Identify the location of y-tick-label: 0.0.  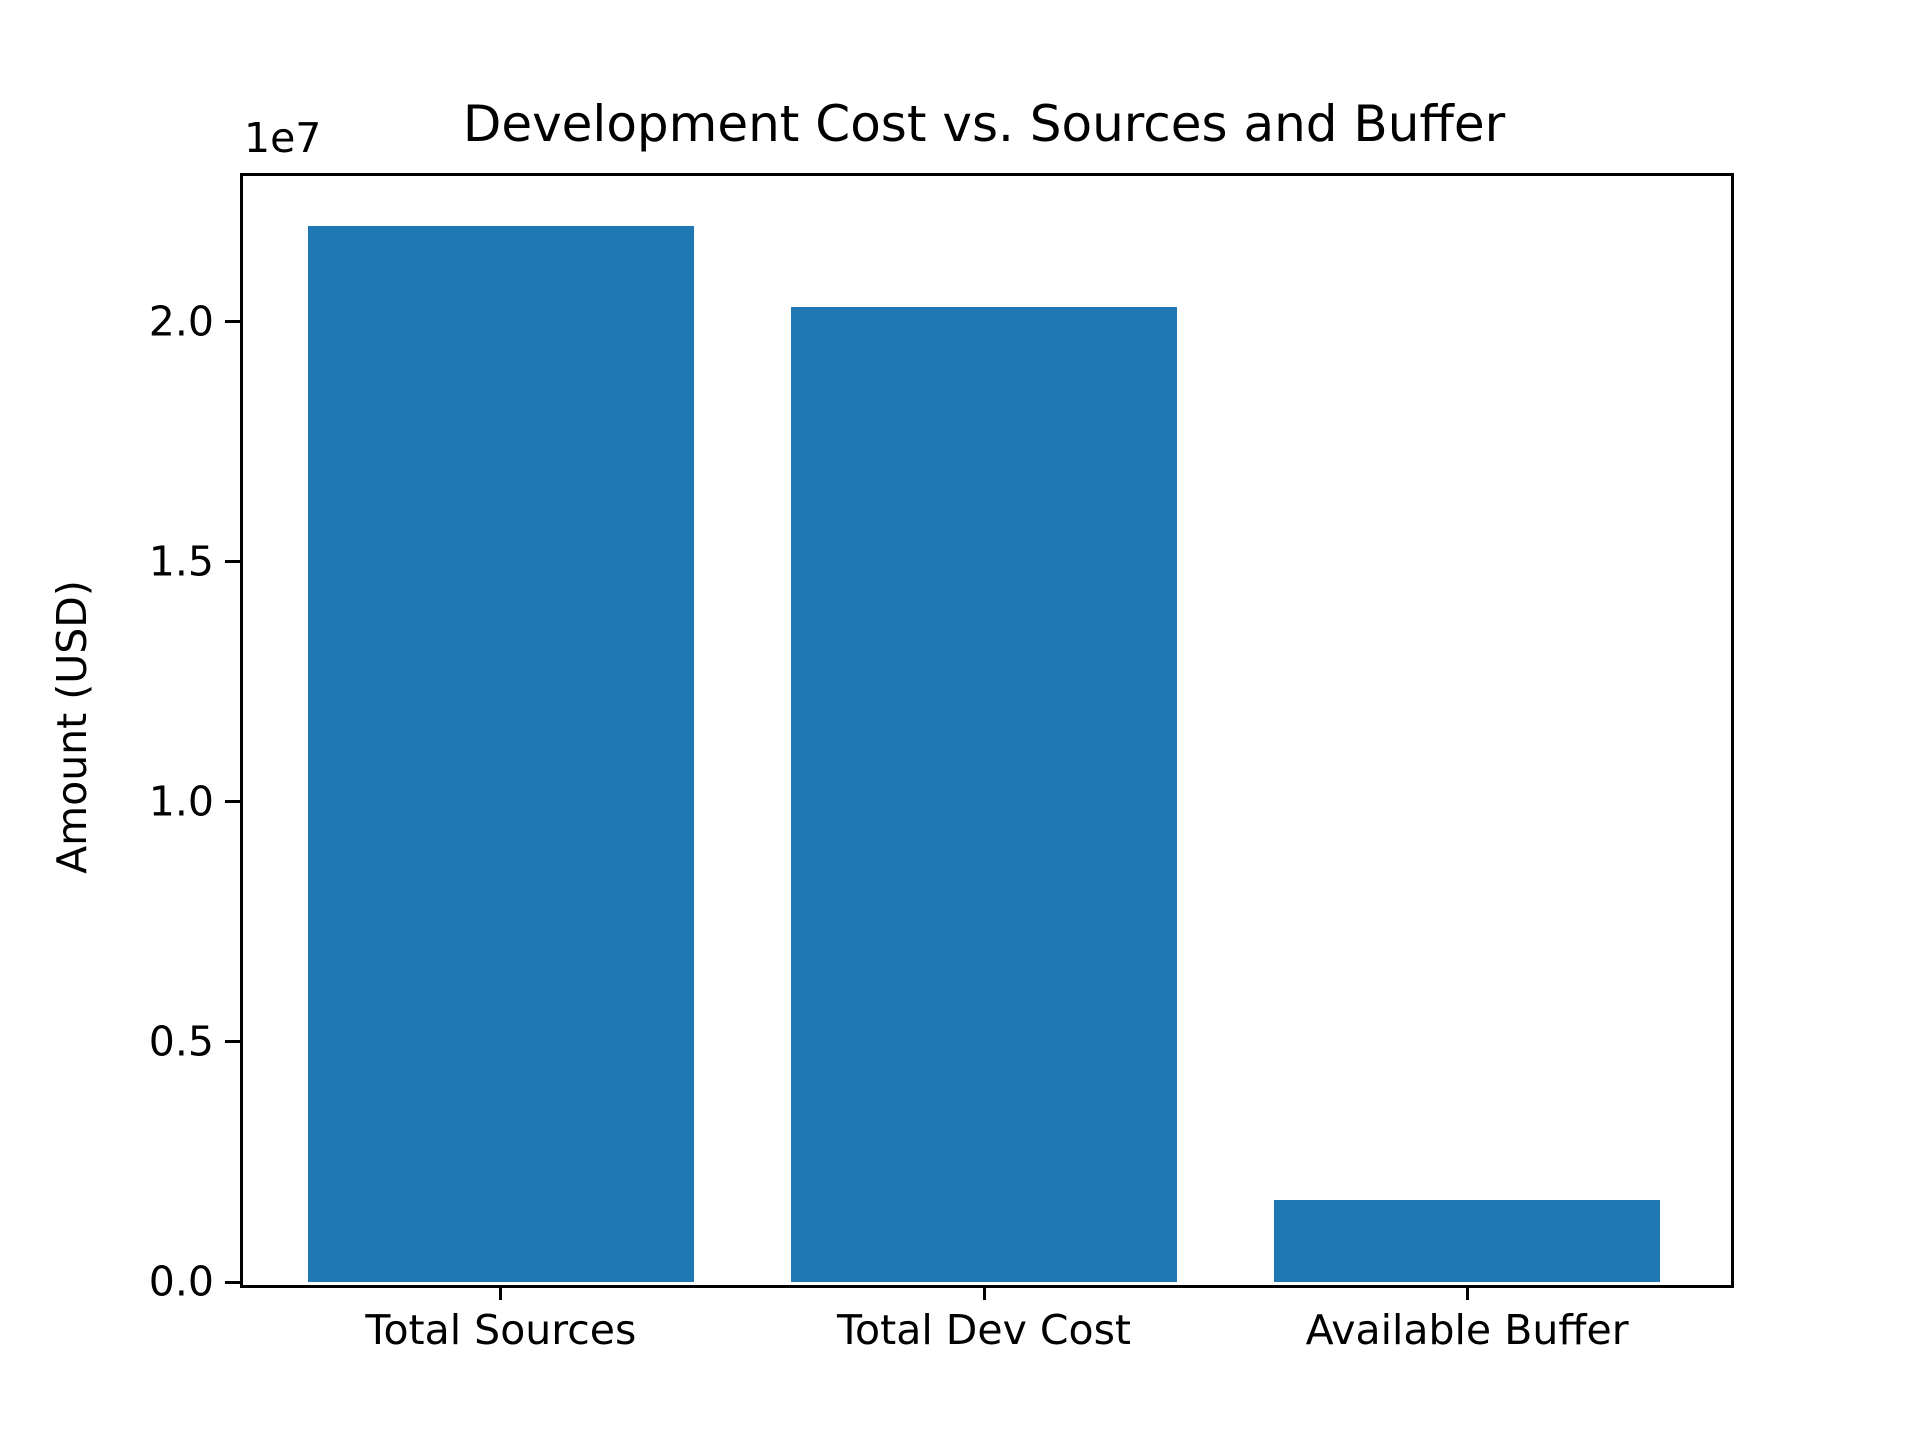
(181, 1281).